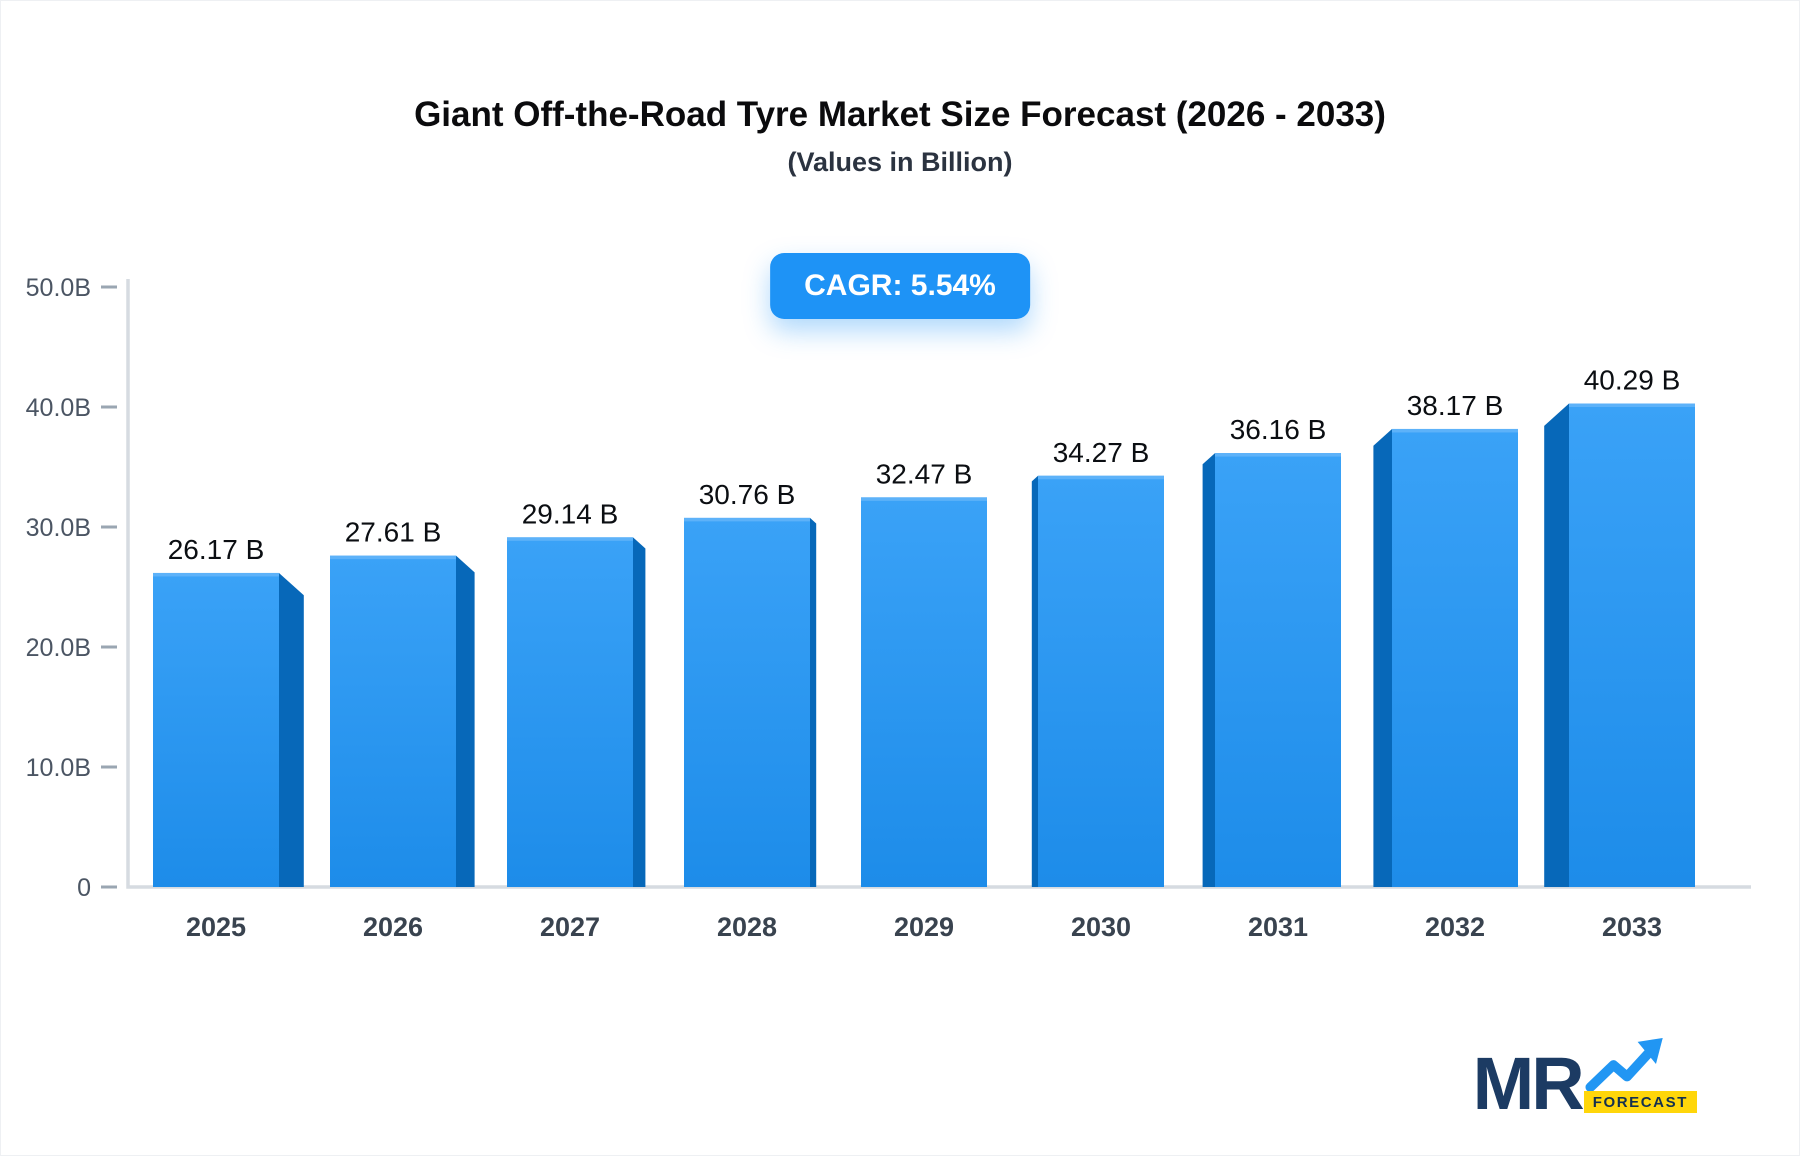 This screenshot has height=1156, width=1800. What do you see at coordinates (58, 408) in the screenshot?
I see `y-tick-label: 40.0B` at bounding box center [58, 408].